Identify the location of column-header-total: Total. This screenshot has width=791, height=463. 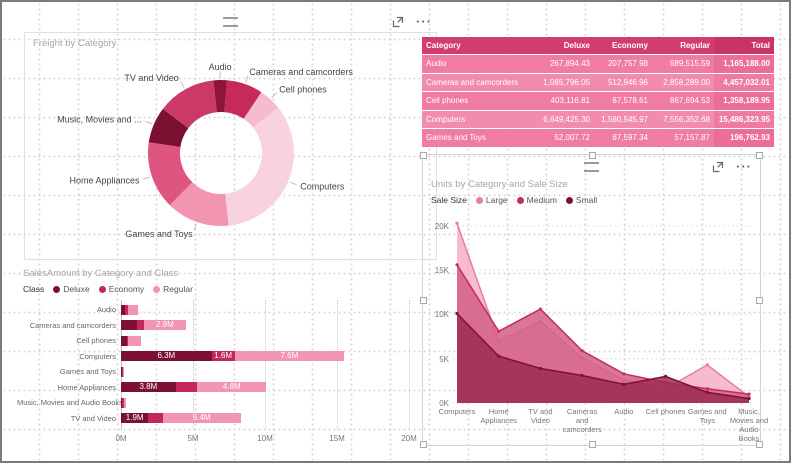
(744, 46).